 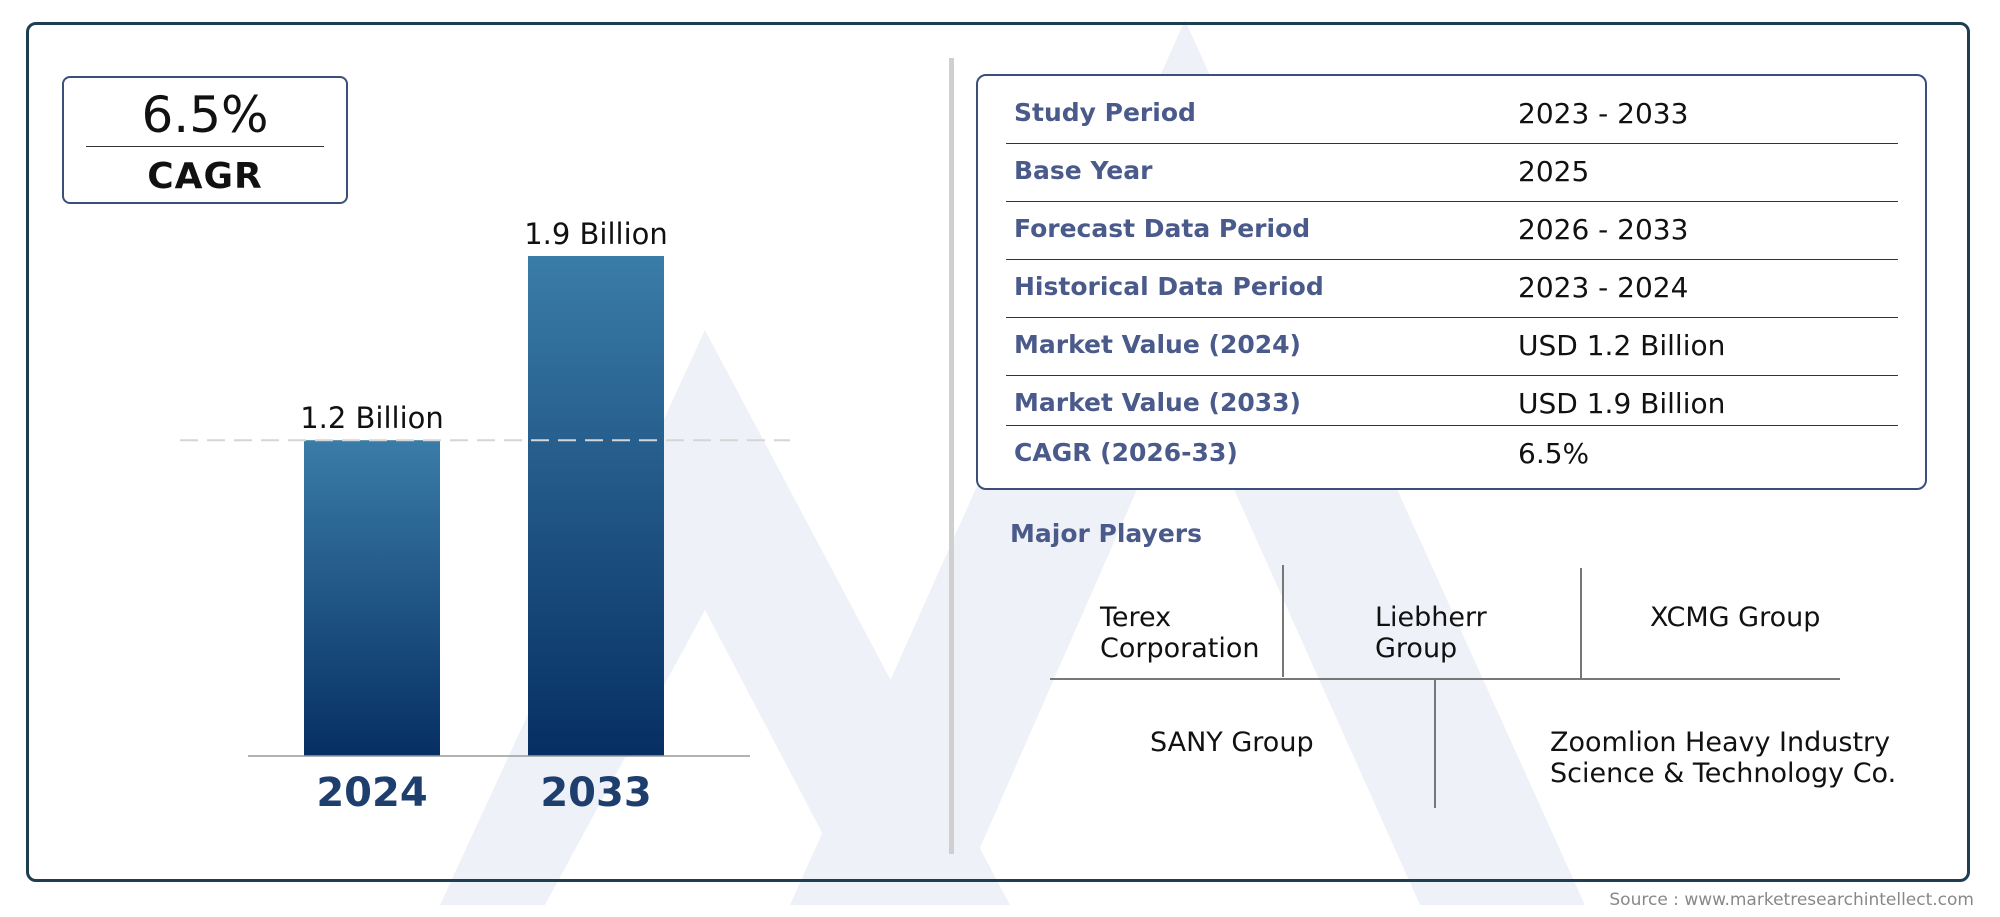 What do you see at coordinates (1603, 113) in the screenshot?
I see `info-row-value: 2023 - 2033` at bounding box center [1603, 113].